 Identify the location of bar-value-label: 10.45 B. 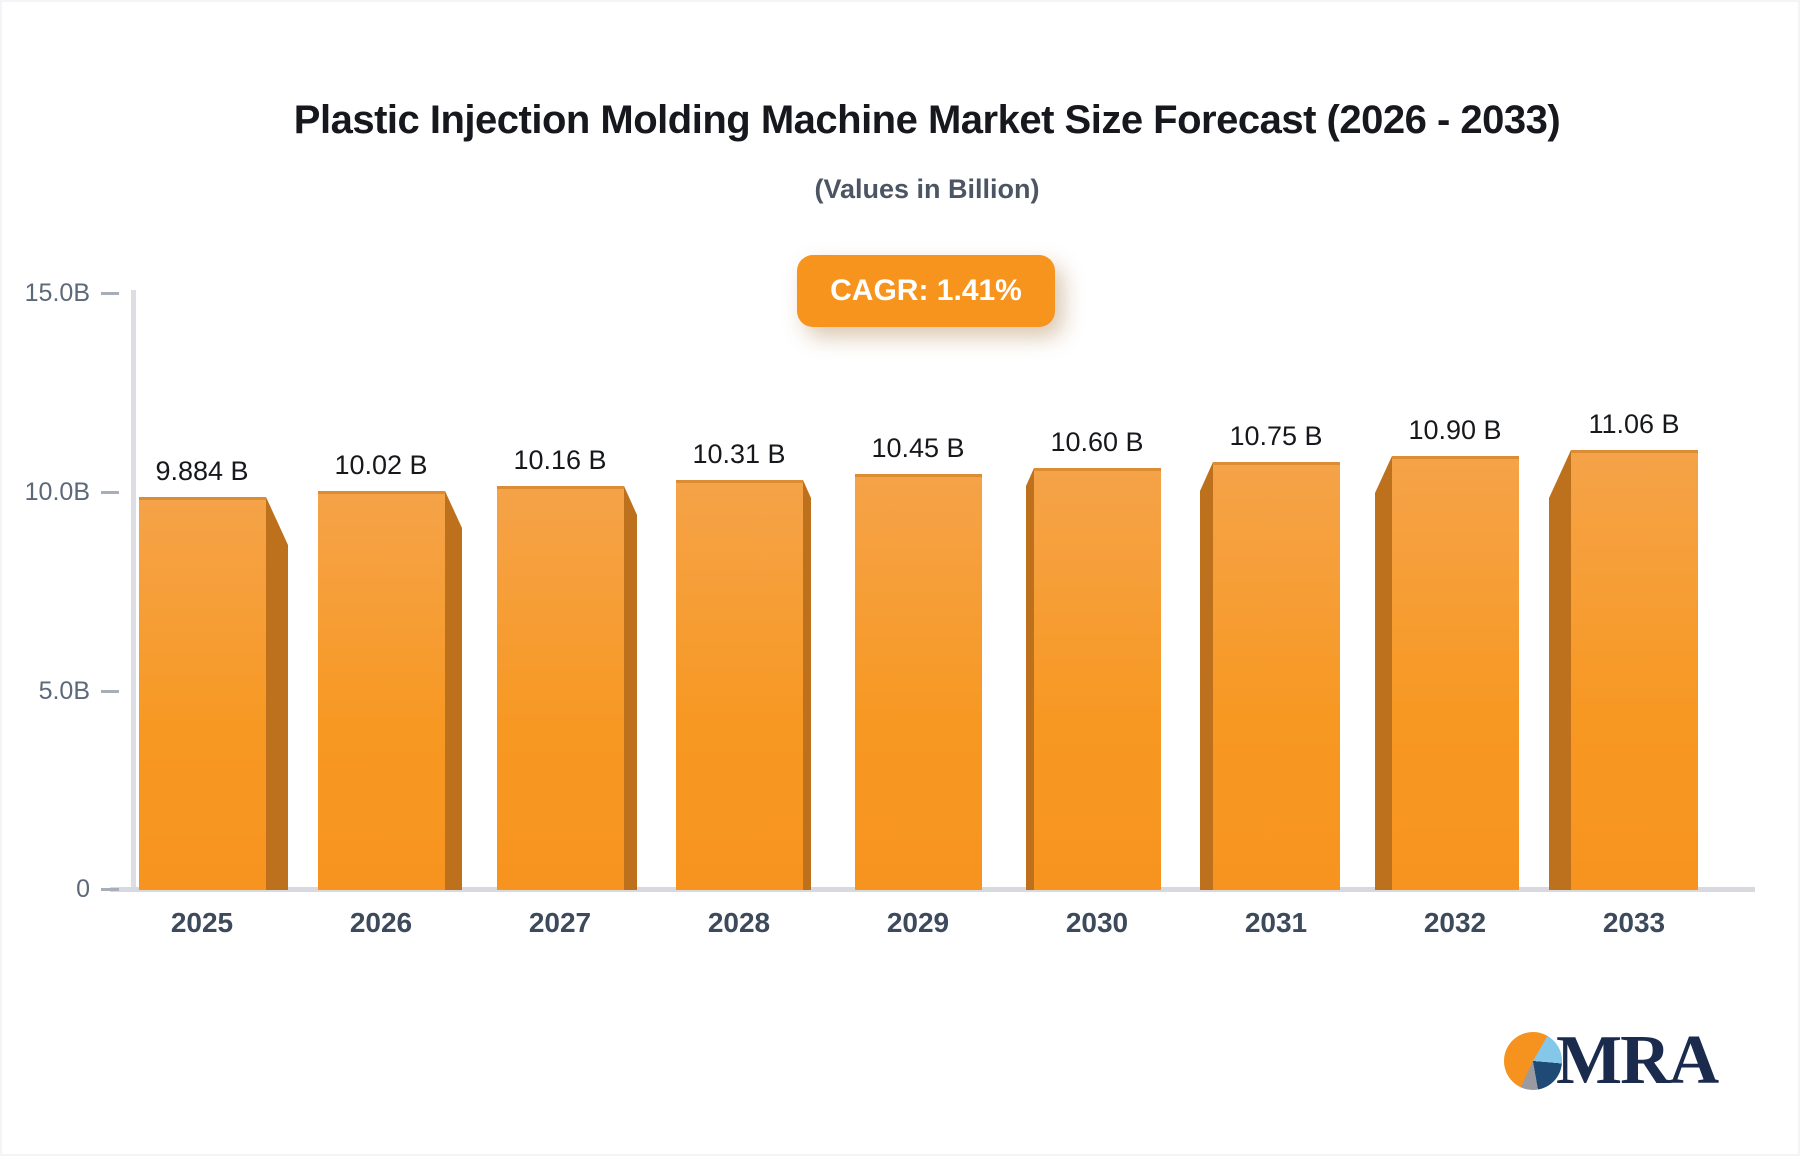
(918, 448).